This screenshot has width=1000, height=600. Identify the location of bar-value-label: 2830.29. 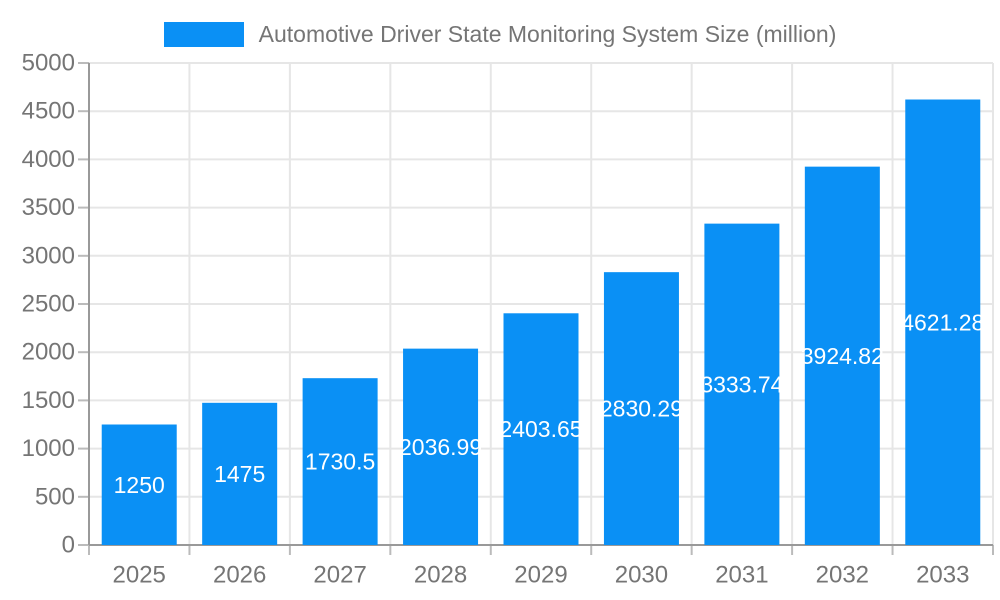
(641, 409).